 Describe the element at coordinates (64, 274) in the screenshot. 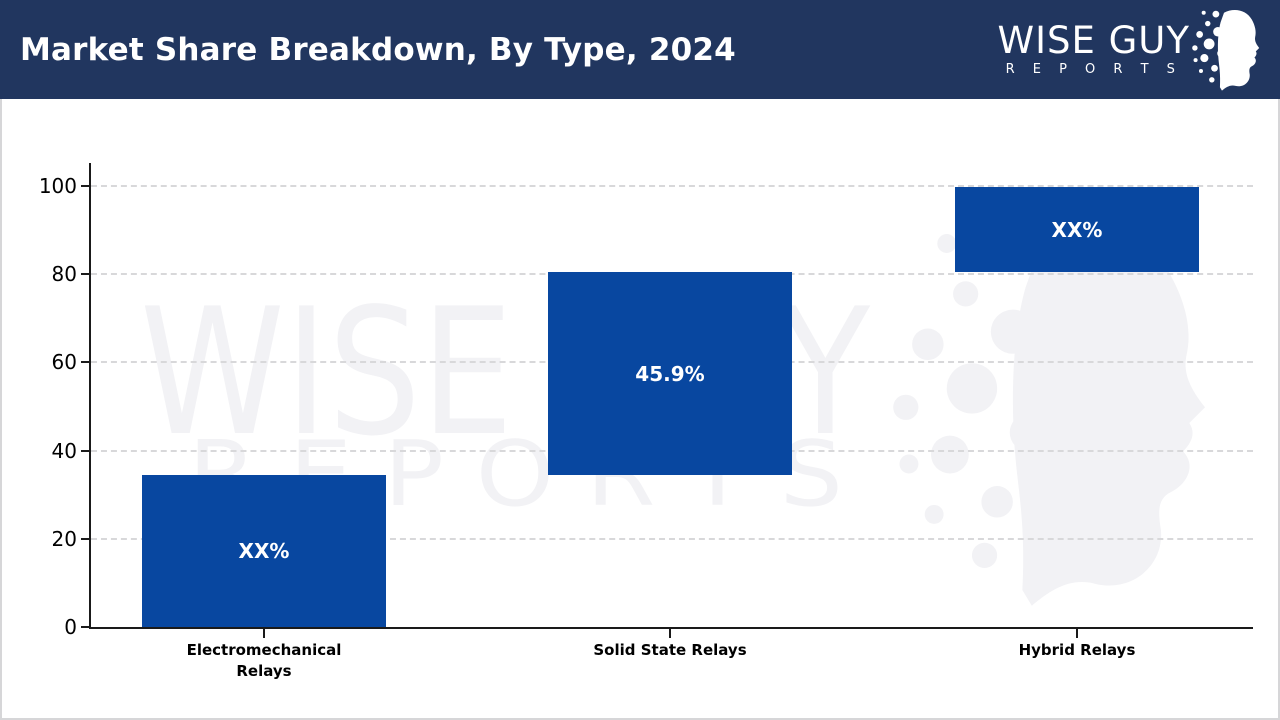

I see `y-tick-label-80: 80` at that location.